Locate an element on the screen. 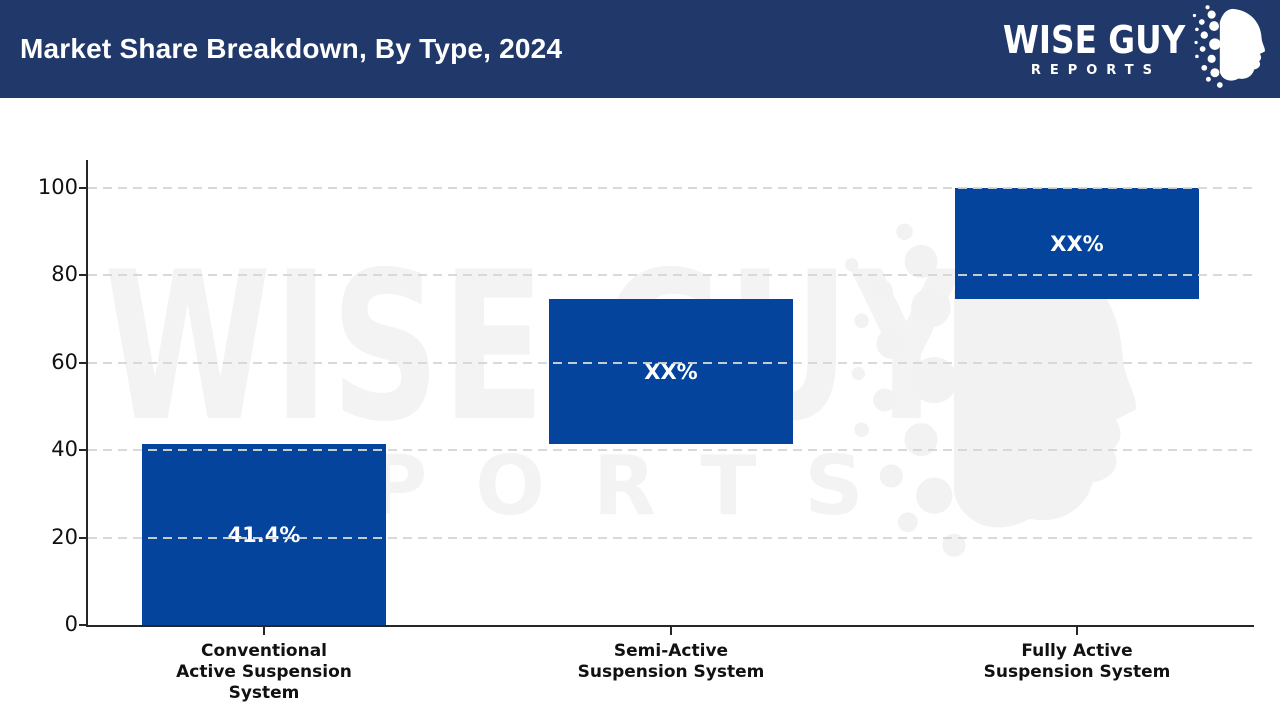 This screenshot has width=1280, height=720. x-category-label-line: Fully Active is located at coordinates (1077, 651).